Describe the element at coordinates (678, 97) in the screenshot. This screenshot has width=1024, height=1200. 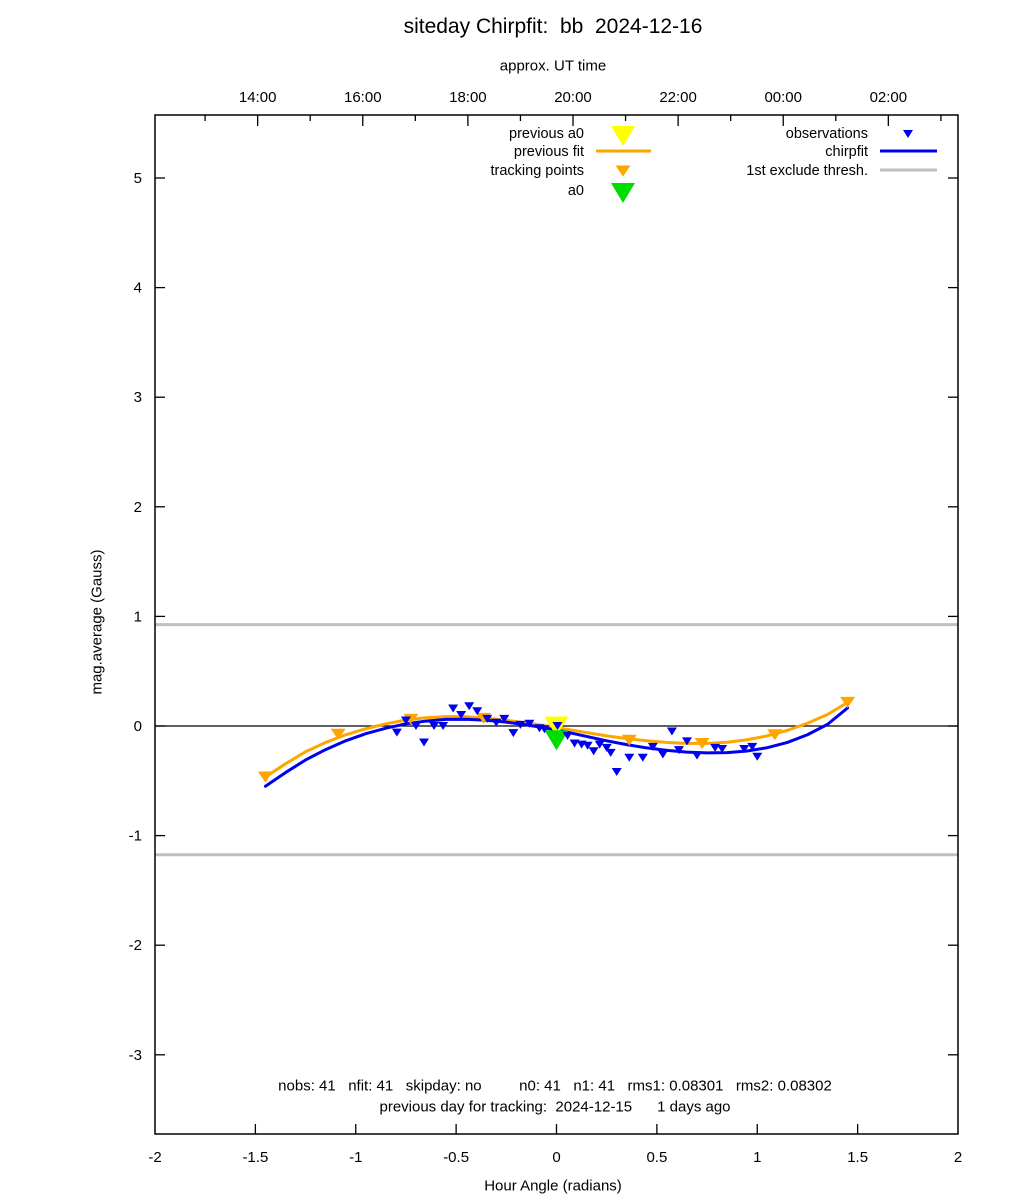
I see `ut-tick-label: 22:00` at that location.